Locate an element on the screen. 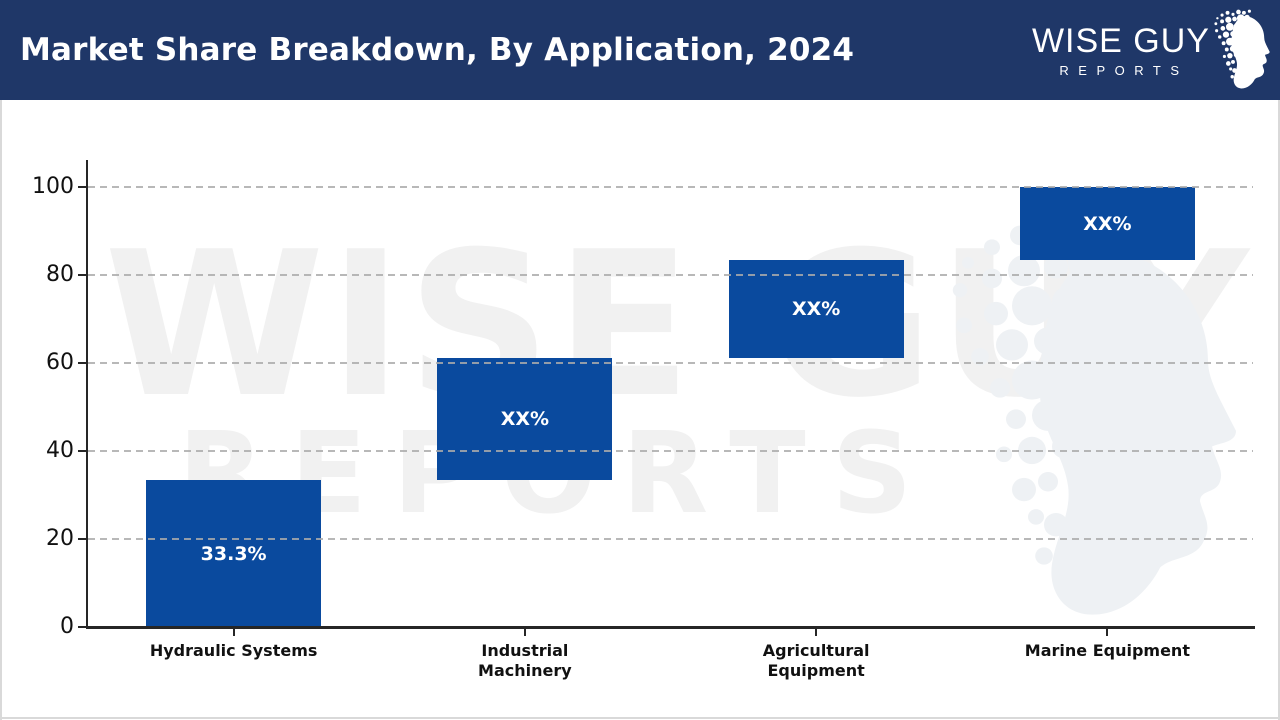 The image size is (1280, 720). y-tick-label: 20 is located at coordinates (60, 538).